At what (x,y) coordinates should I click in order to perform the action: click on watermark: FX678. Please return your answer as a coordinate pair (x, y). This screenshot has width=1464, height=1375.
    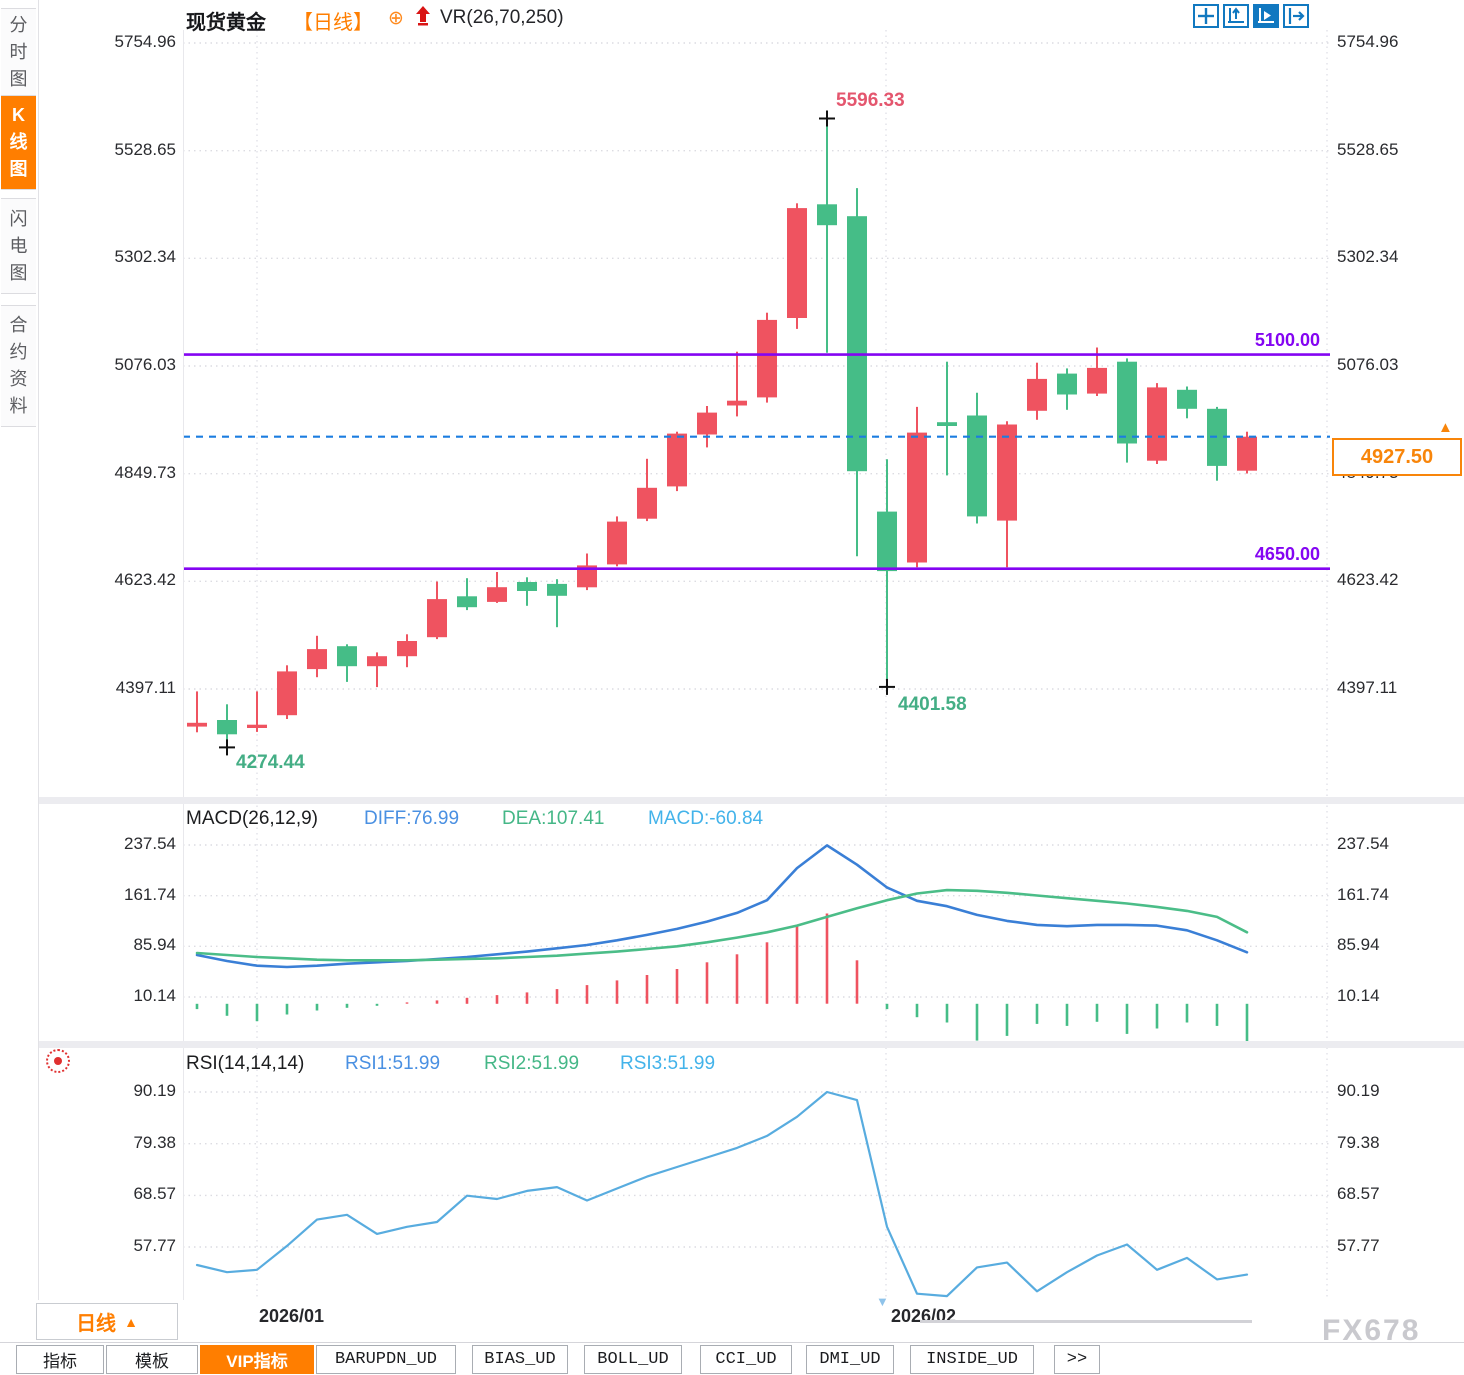
    Looking at the image, I should click on (1371, 1330).